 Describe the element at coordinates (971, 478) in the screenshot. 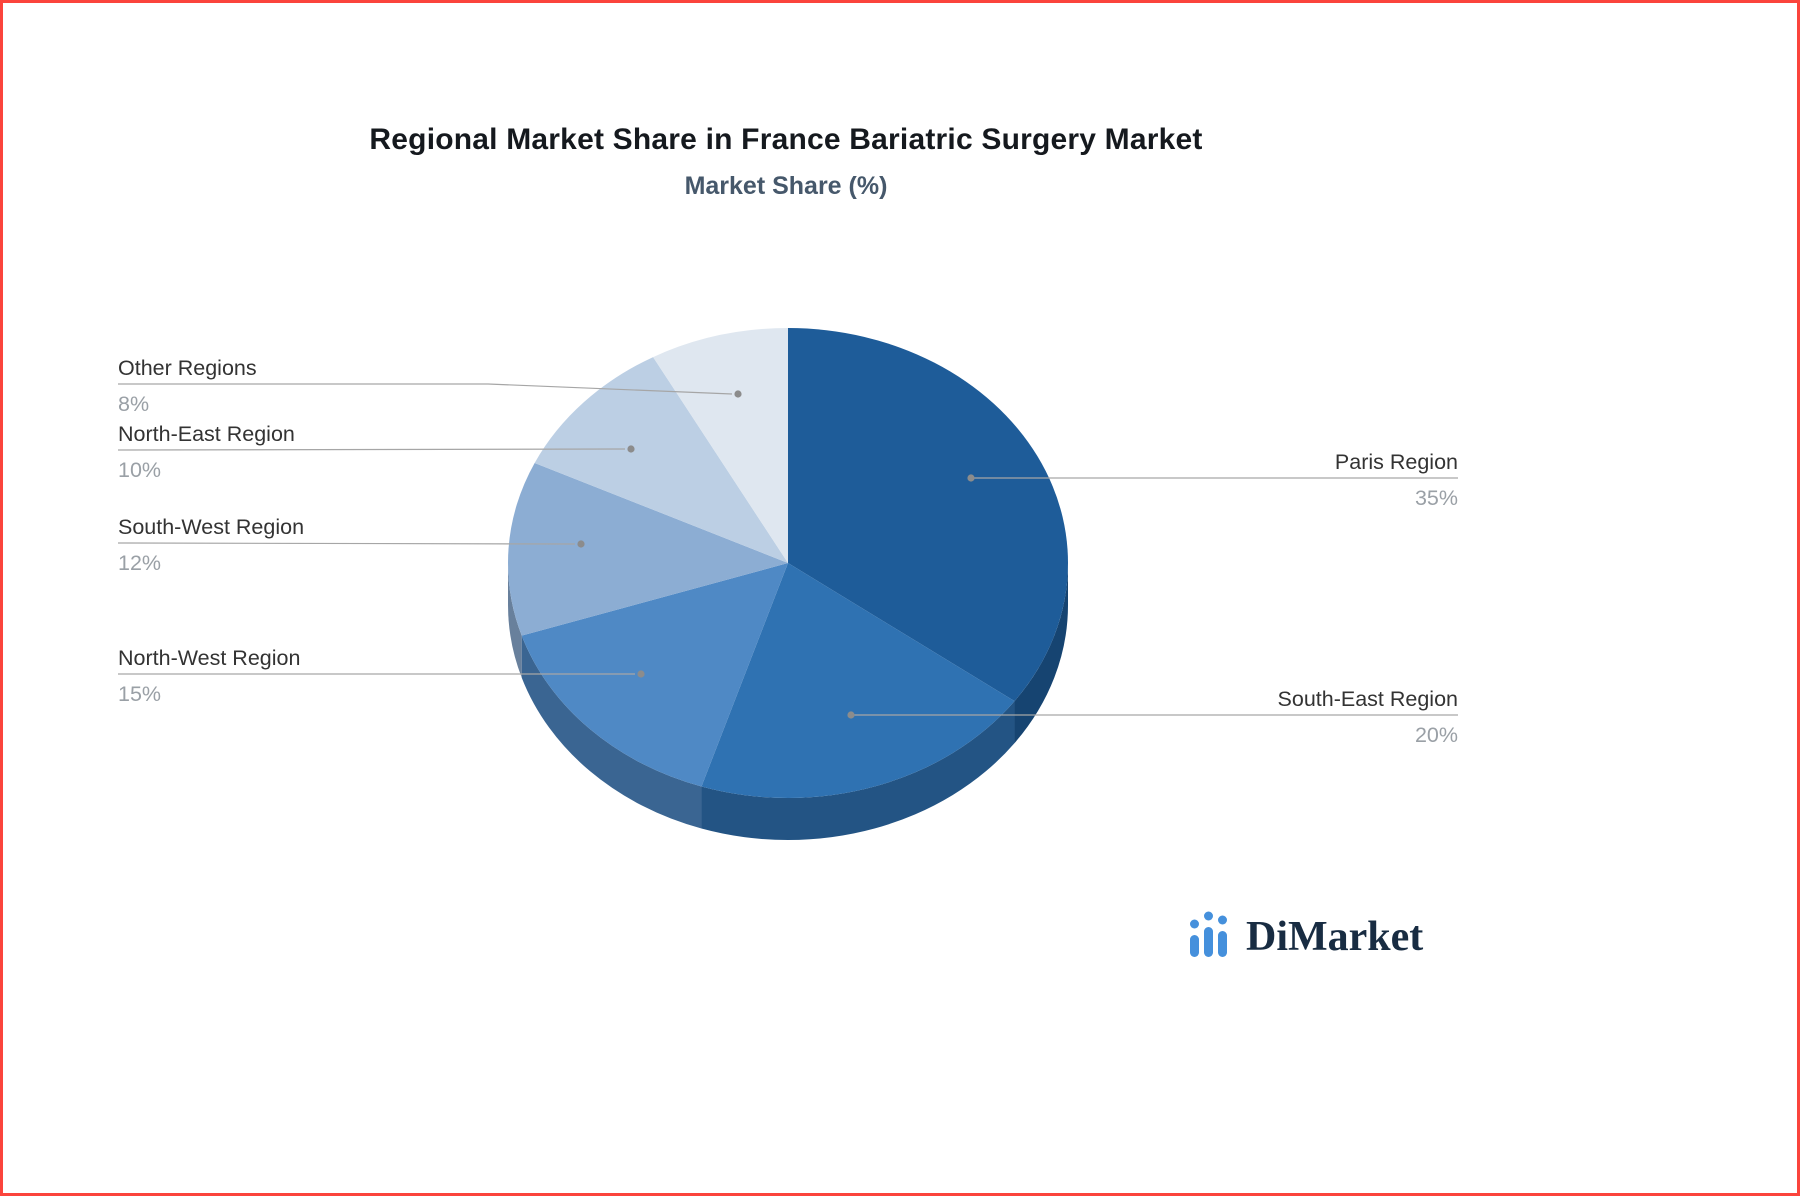

I see `leader-dot-paris-region` at that location.